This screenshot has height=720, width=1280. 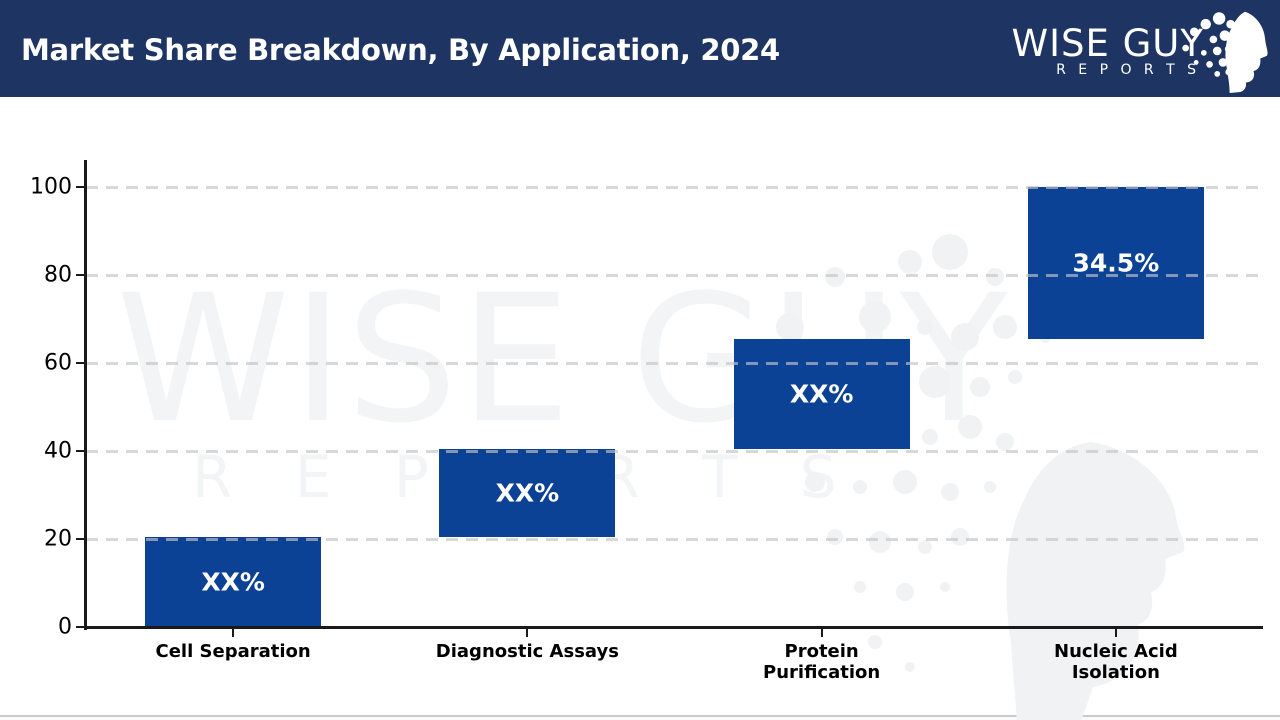 I want to click on x-category-label: Protein Purification, so click(x=822, y=662).